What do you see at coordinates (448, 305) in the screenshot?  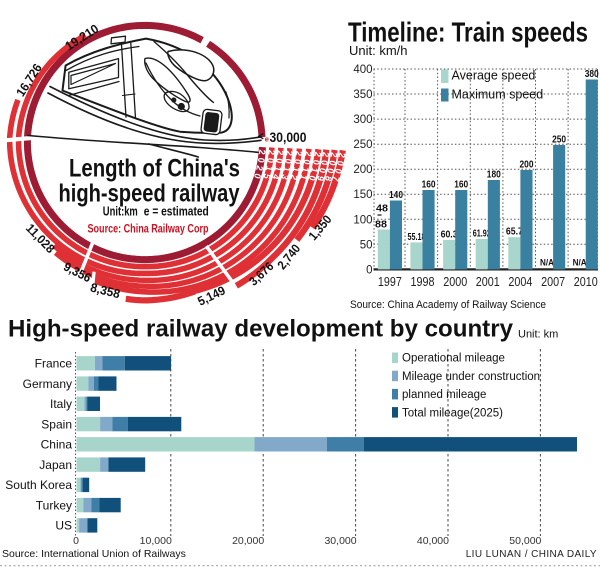 I see `svg-text:Source: China Academy of Railw: Source: China Academy of Railway Science` at bounding box center [448, 305].